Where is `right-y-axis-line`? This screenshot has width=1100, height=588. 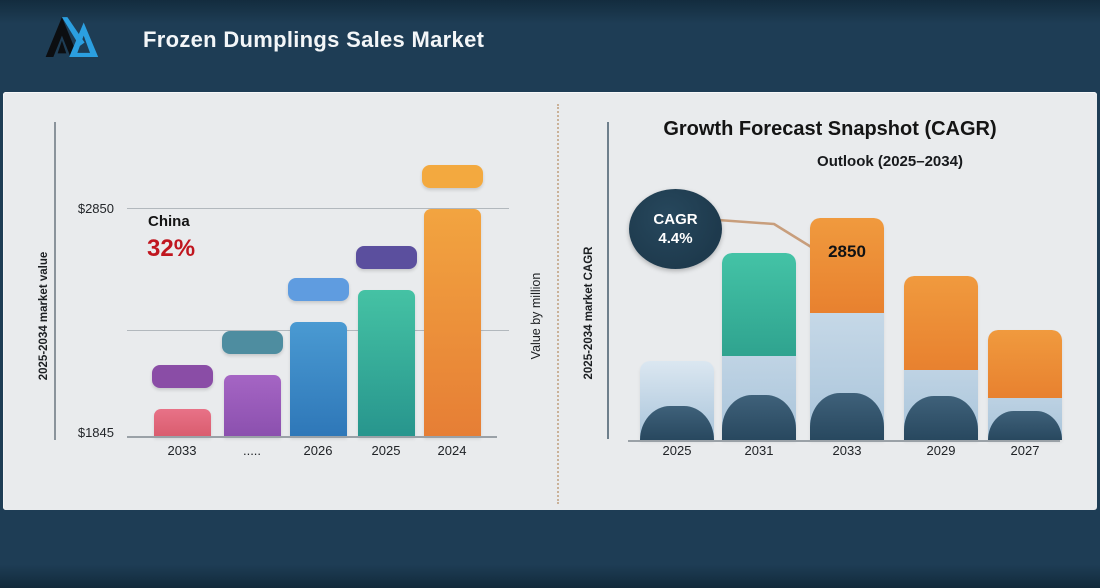 right-y-axis-line is located at coordinates (608, 280).